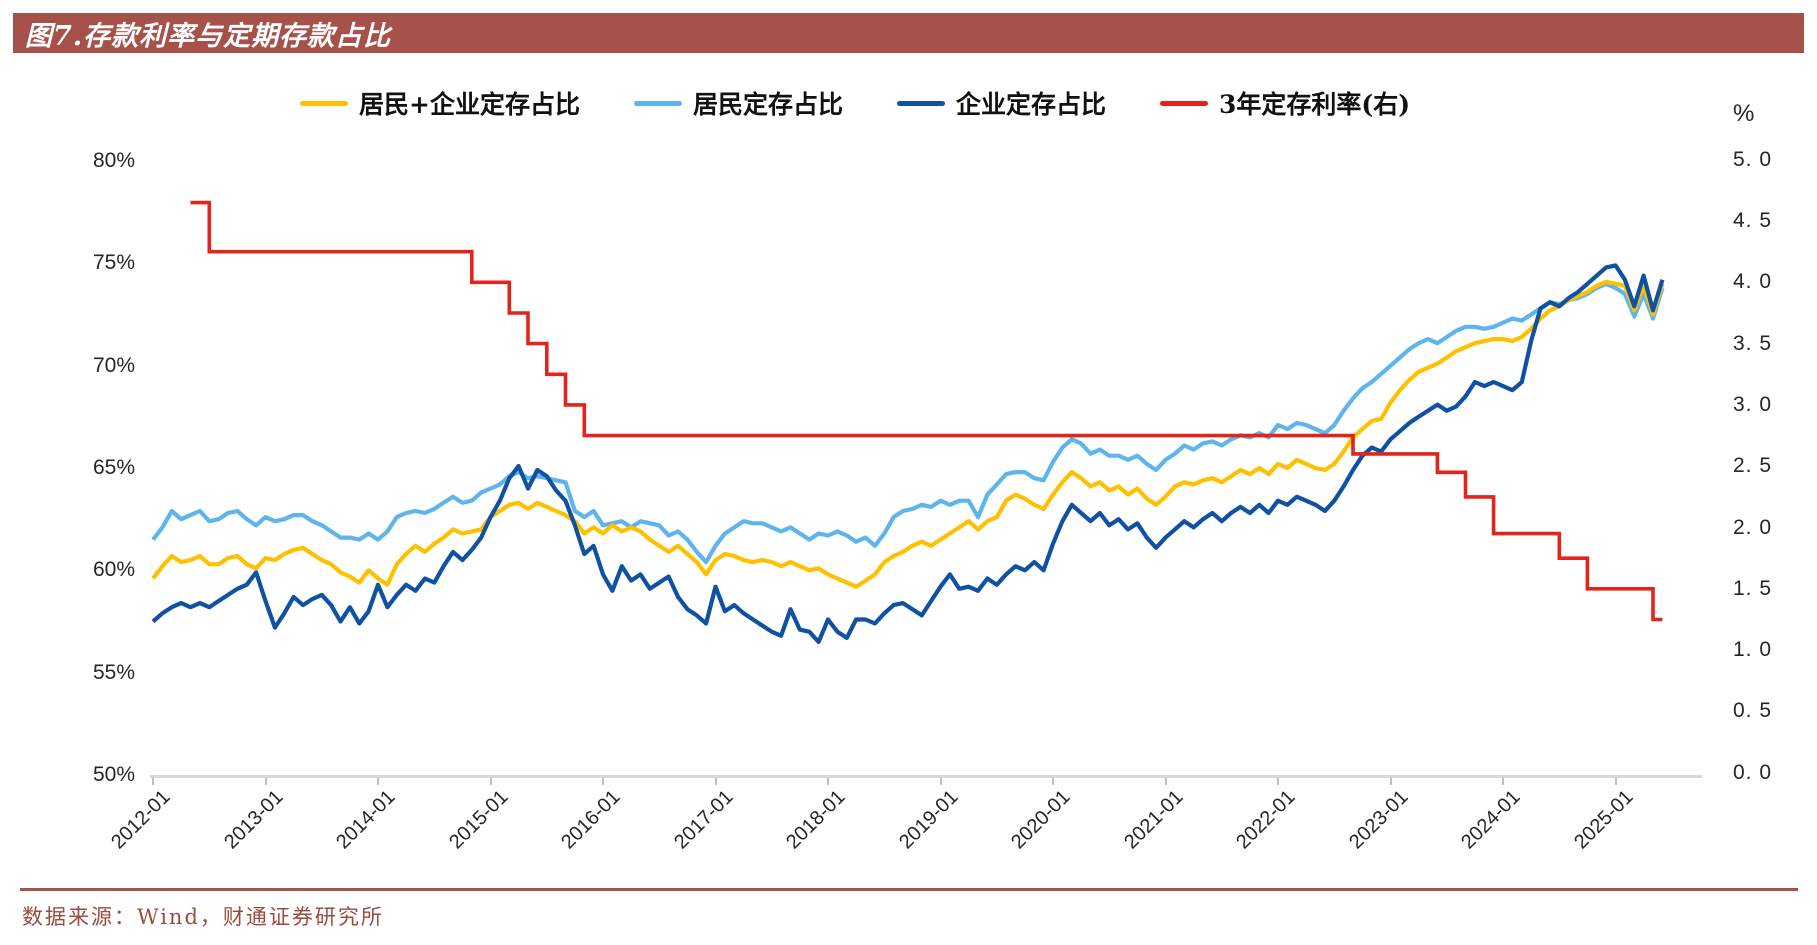 The width and height of the screenshot is (1817, 945). I want to click on data-source-note: 数据来源：Wind，财通证券研究所, so click(203, 917).